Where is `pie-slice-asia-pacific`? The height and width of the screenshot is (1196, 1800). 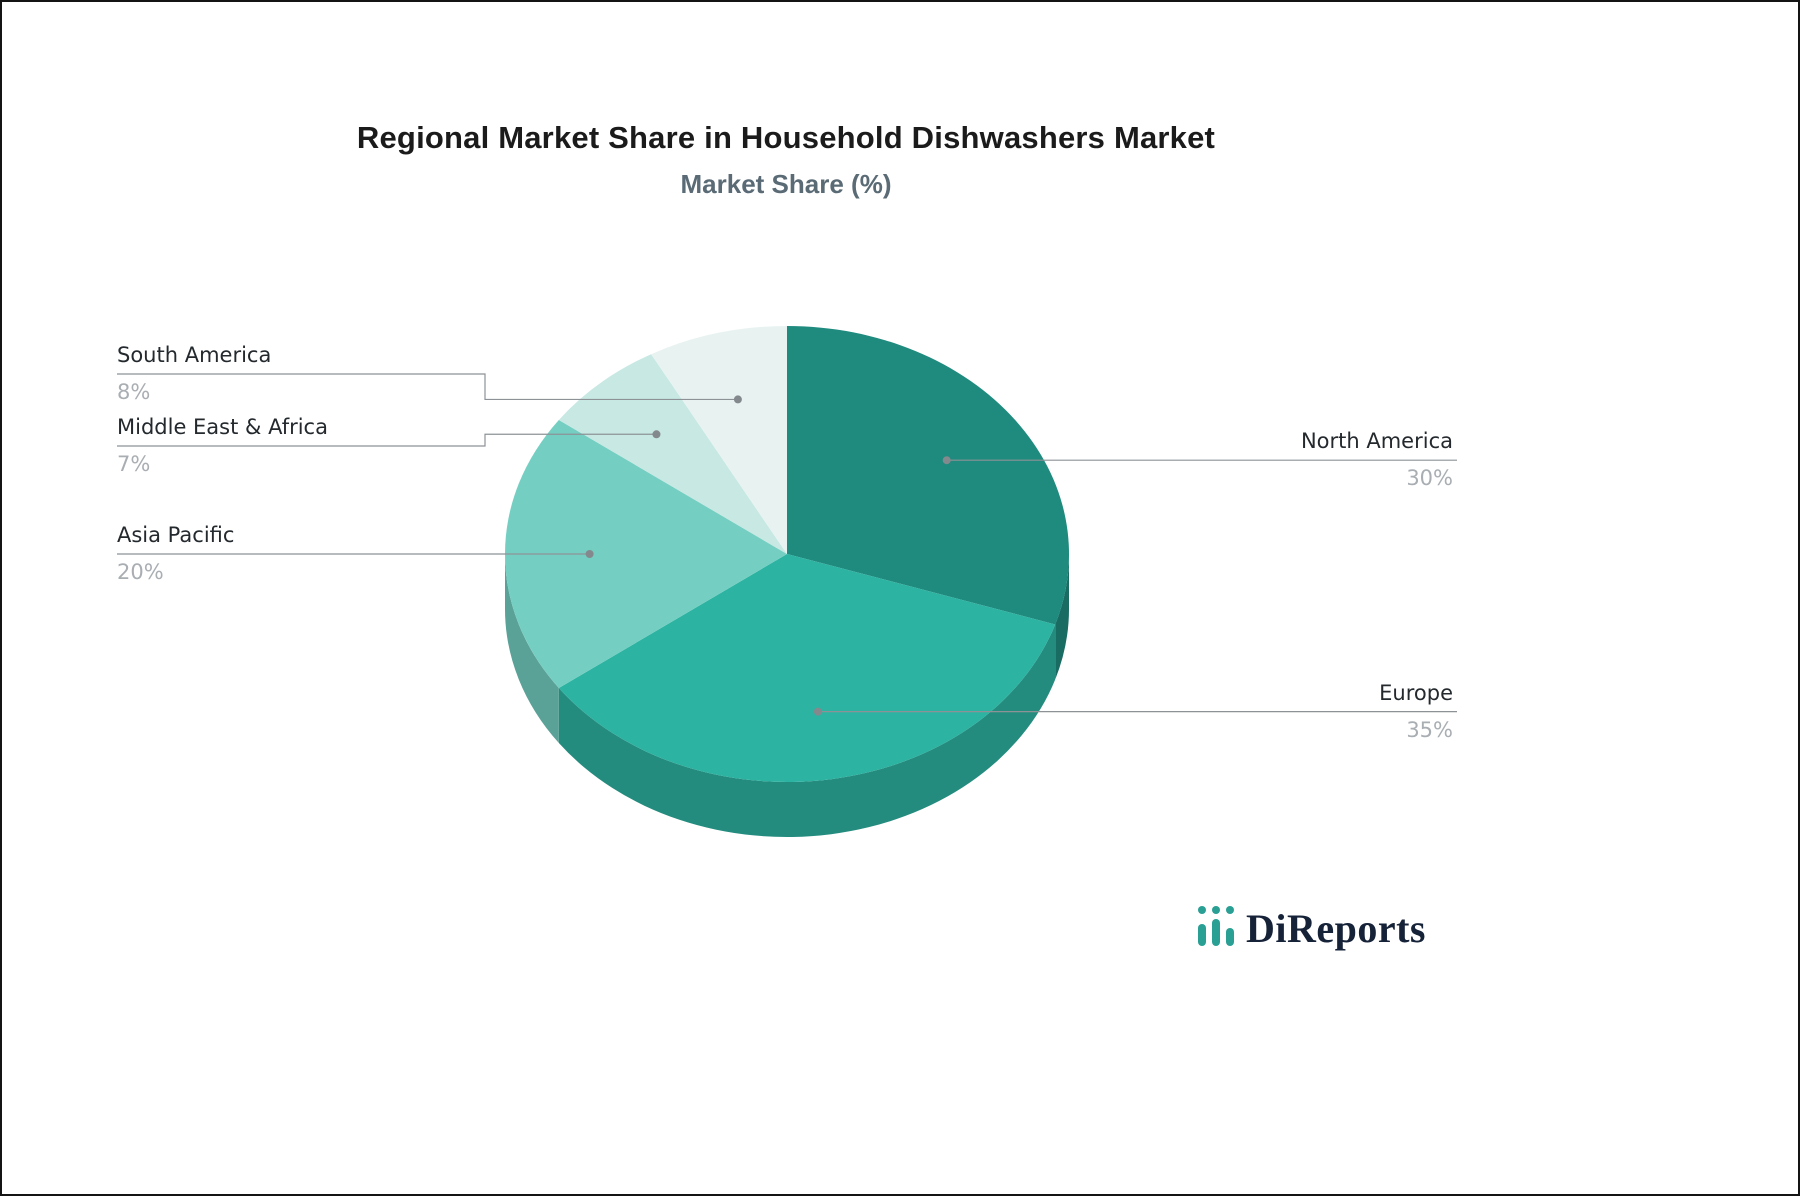 pie-slice-asia-pacific is located at coordinates (645, 554).